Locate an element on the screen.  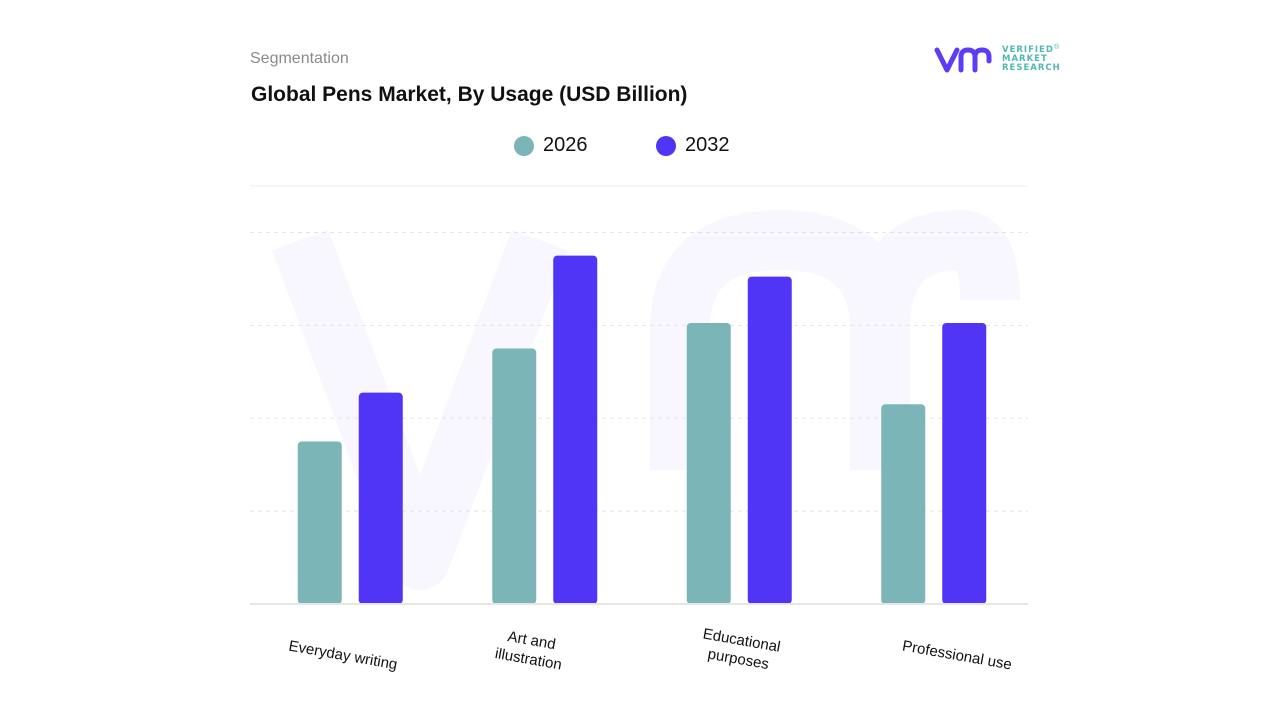
legend-item-2026: 2026 is located at coordinates (551, 145).